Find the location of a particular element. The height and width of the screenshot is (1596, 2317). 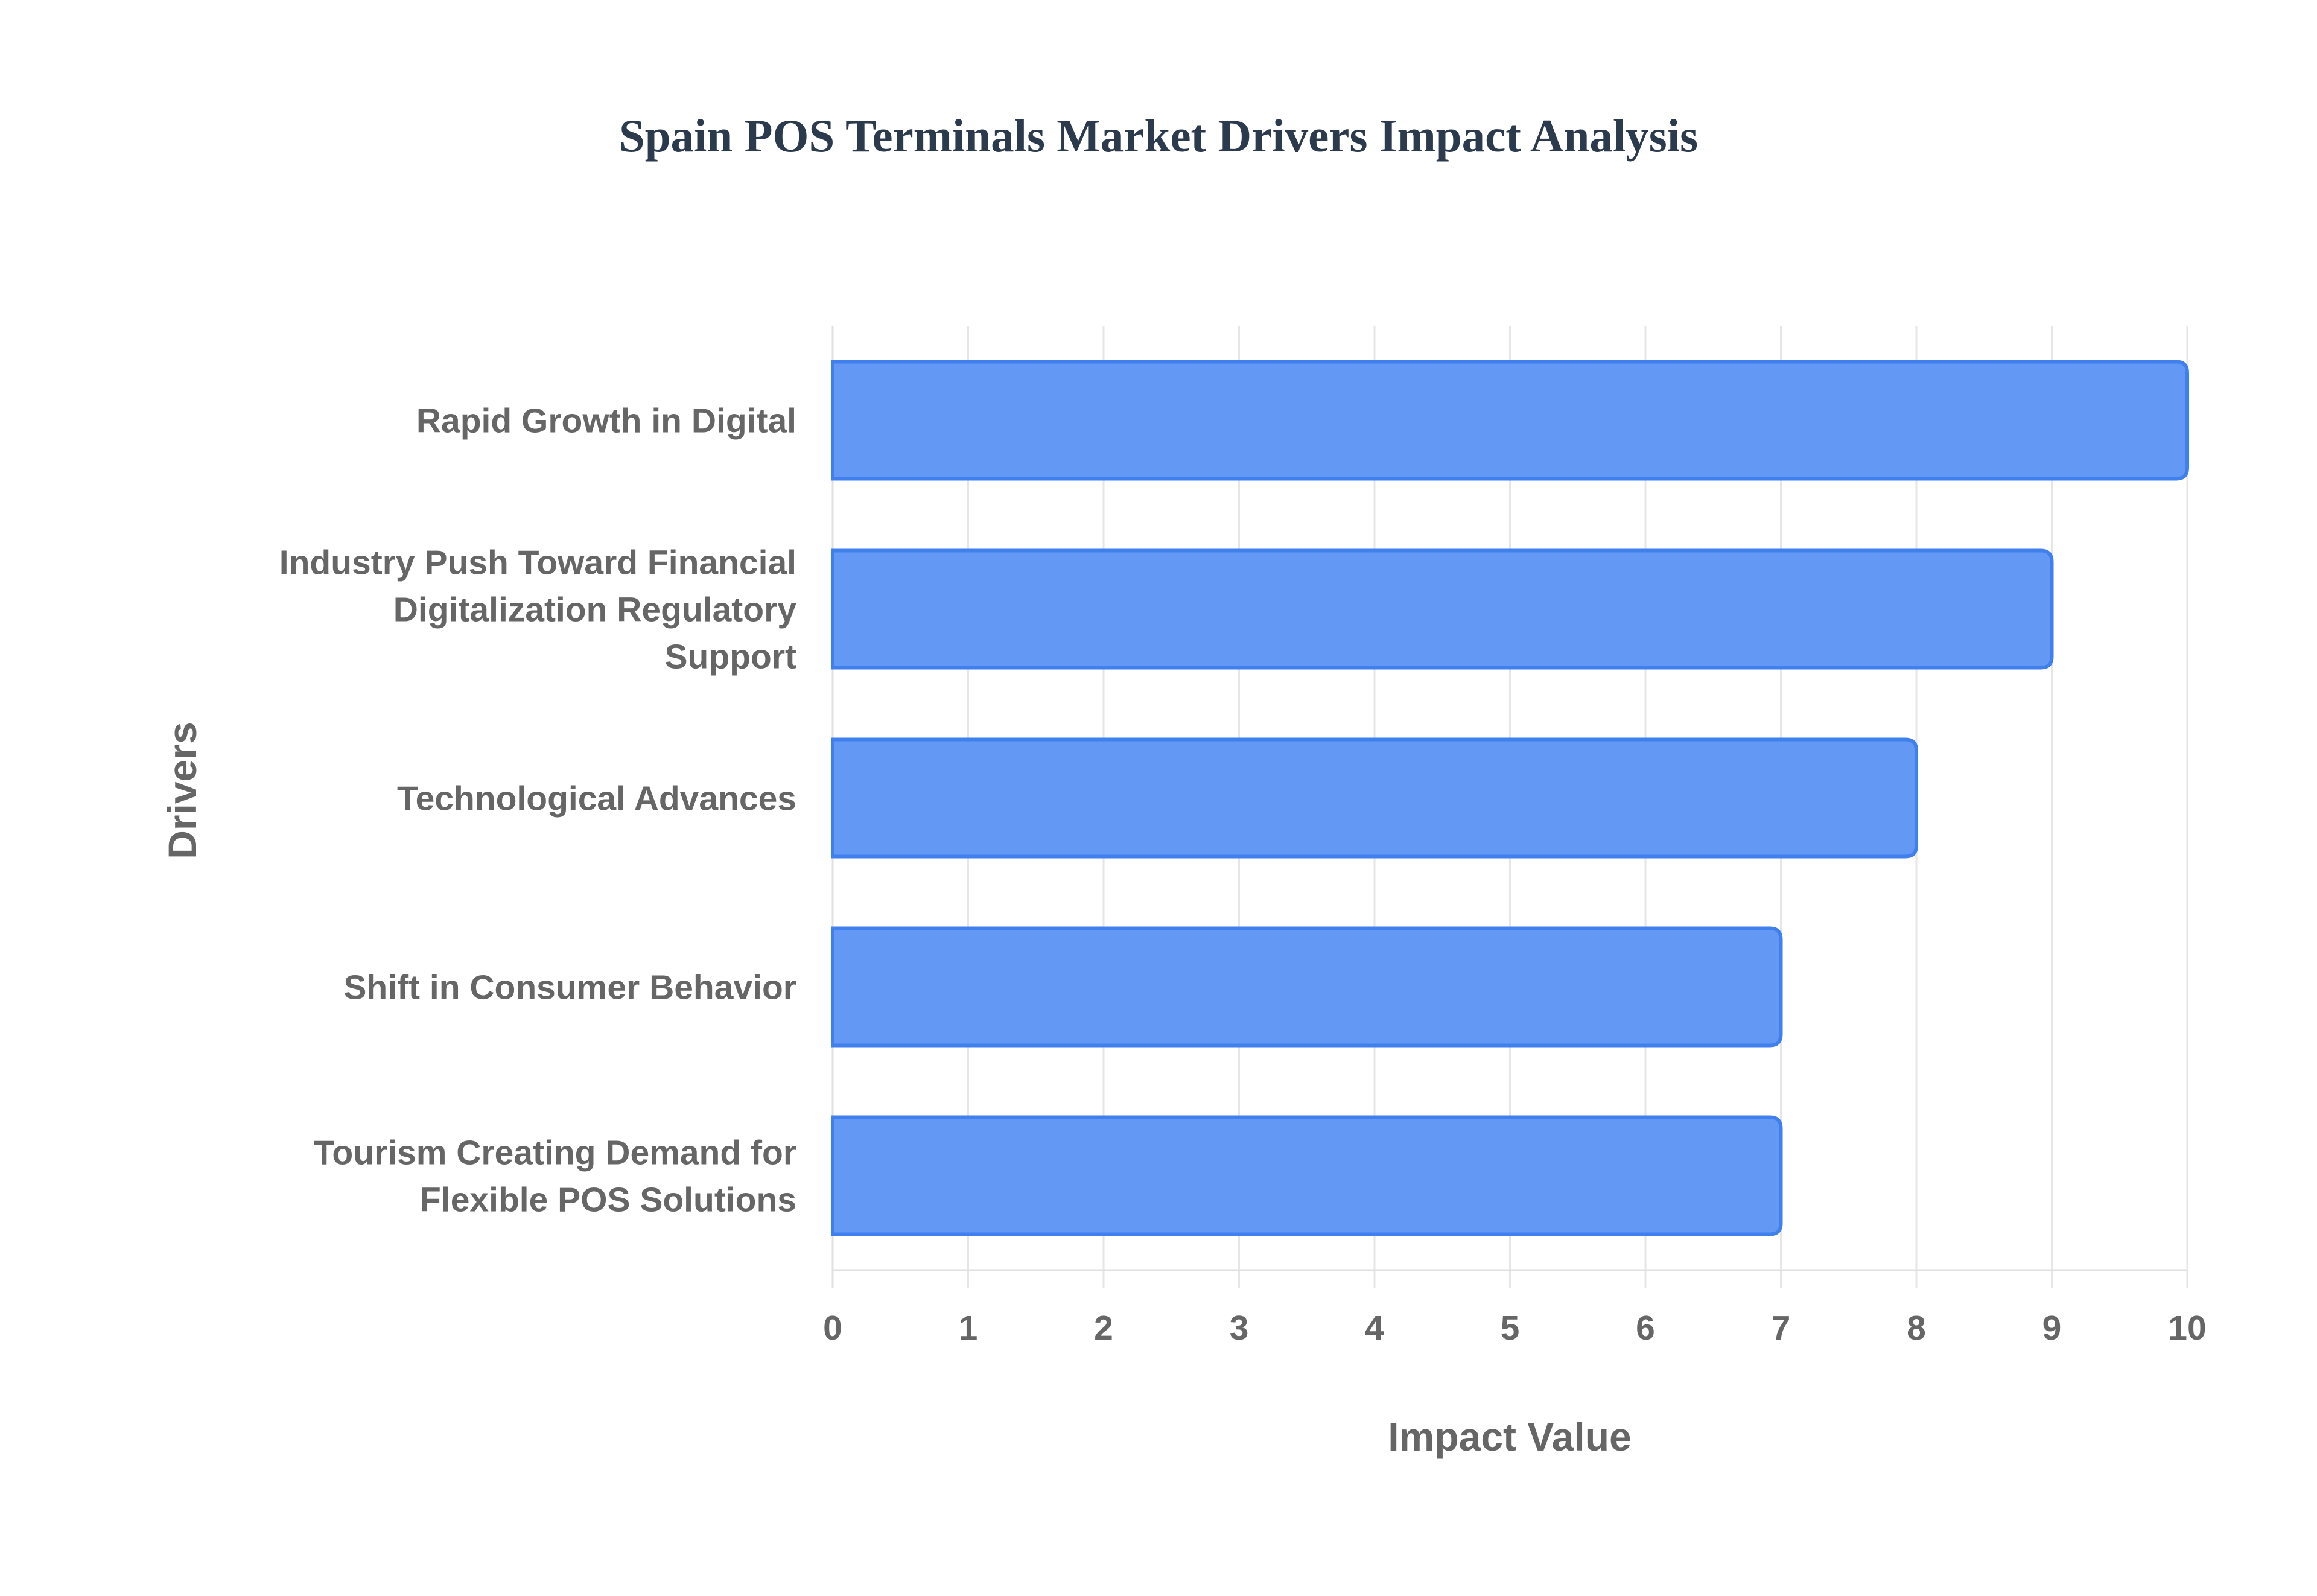

y-category-label: Support is located at coordinates (730, 657).